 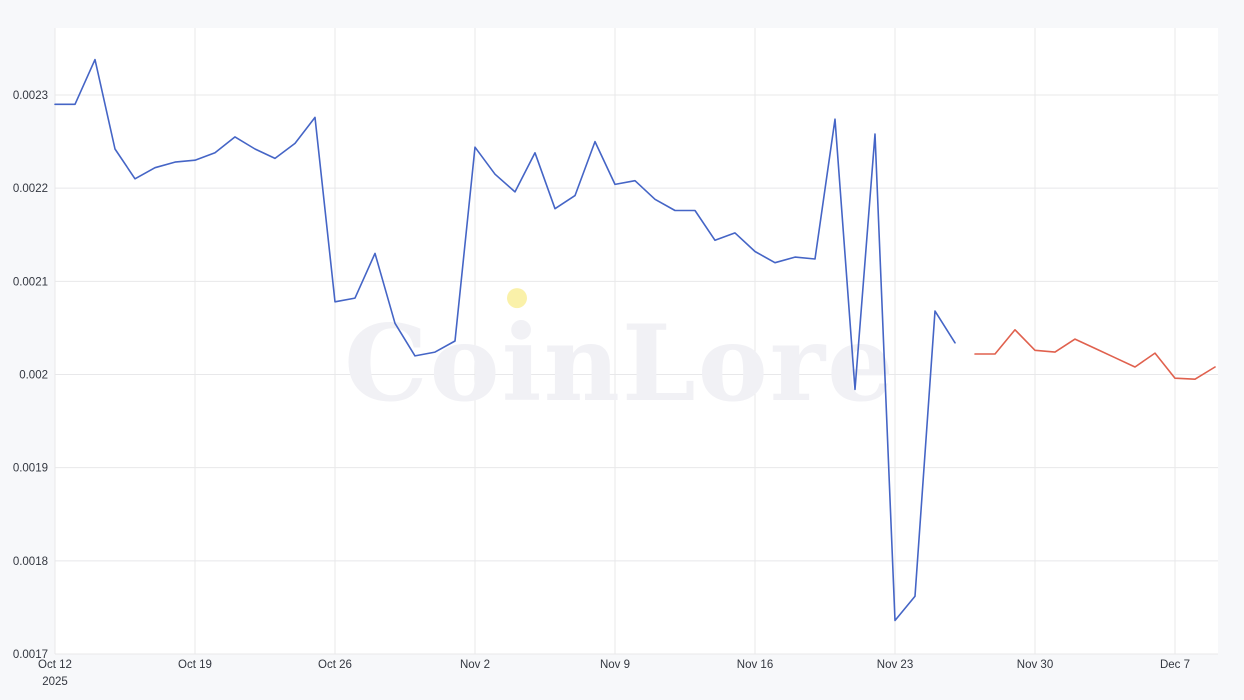 I want to click on y-axis-tick-label: 0.002, so click(x=33, y=376).